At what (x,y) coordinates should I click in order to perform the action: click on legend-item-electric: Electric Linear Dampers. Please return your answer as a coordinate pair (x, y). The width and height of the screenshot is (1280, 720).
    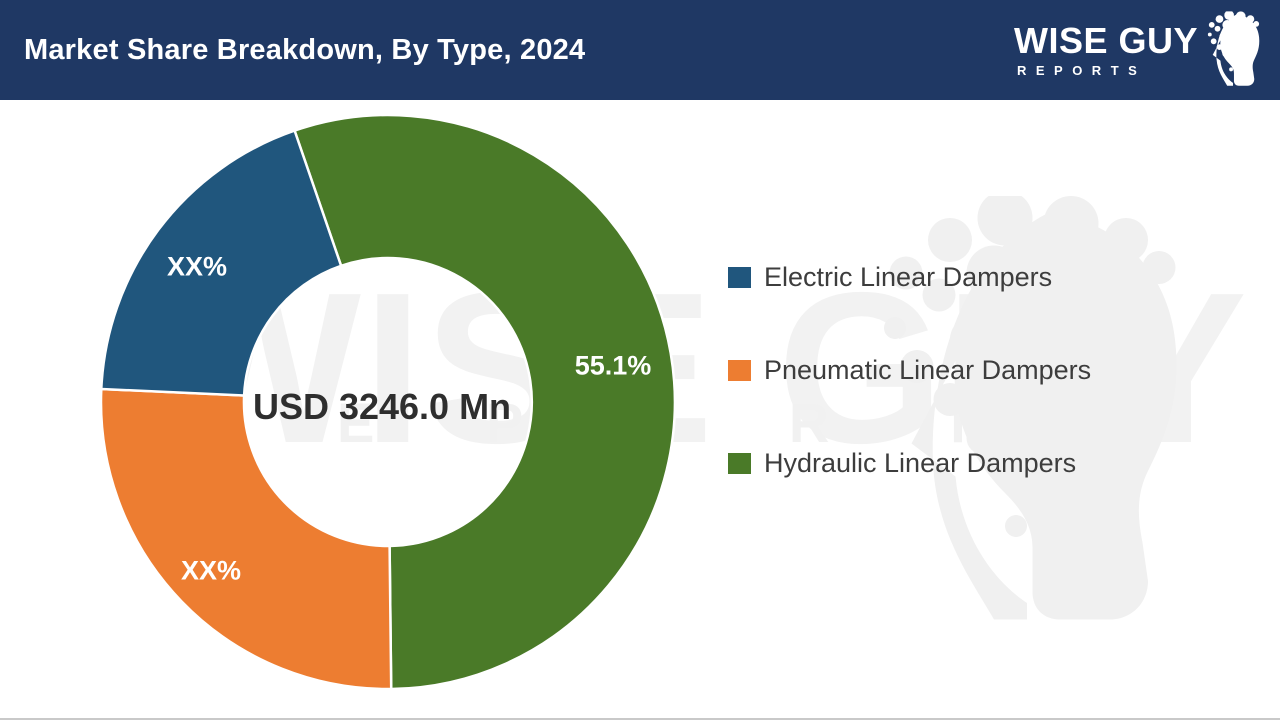
    Looking at the image, I should click on (909, 277).